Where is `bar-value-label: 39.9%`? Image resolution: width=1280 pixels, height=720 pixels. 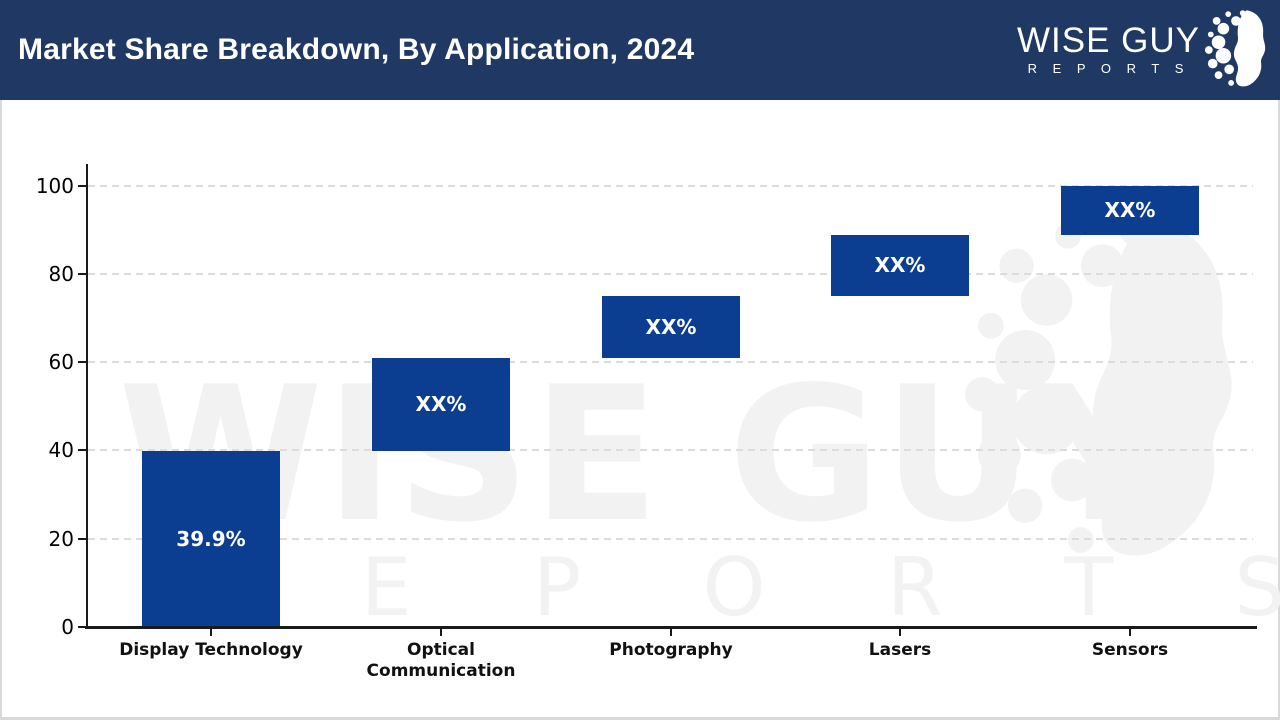
bar-value-label: 39.9% is located at coordinates (211, 538).